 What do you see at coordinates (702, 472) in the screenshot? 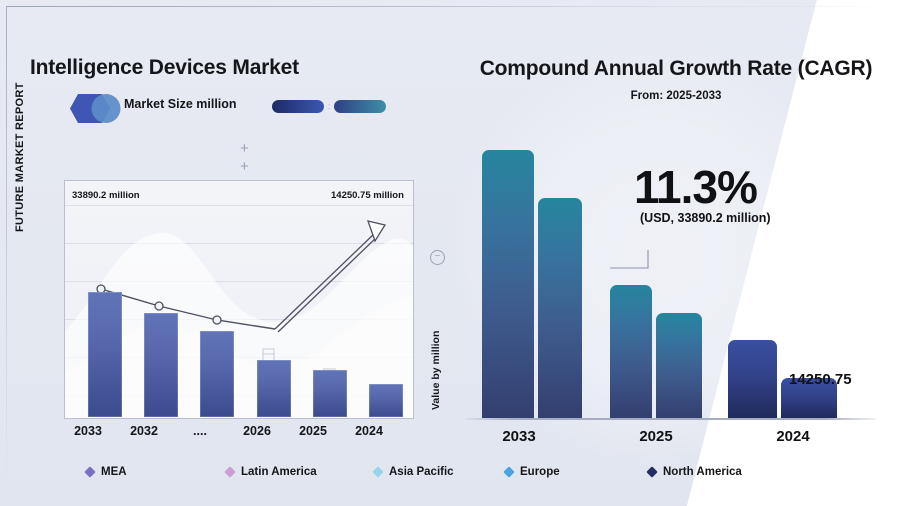
I see `legend-label-north-america: North America` at bounding box center [702, 472].